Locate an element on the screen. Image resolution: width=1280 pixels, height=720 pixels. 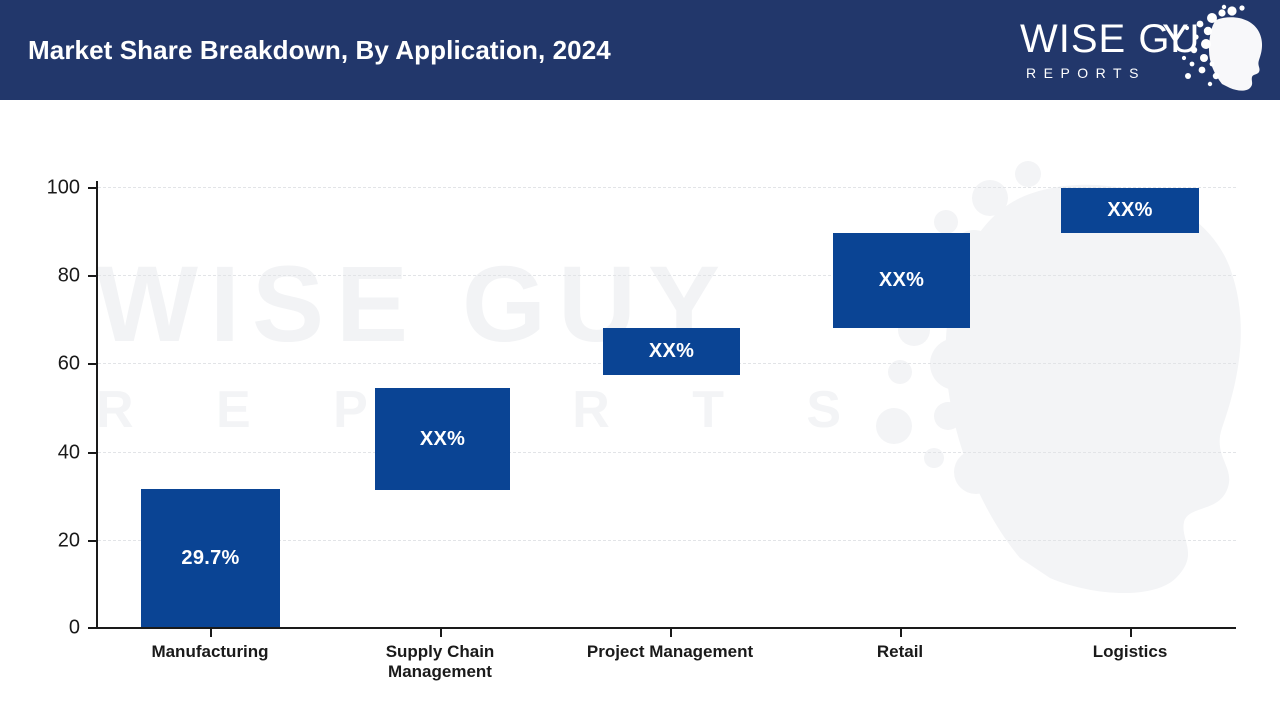
category-label-project-management: Project Management is located at coordinates (670, 651).